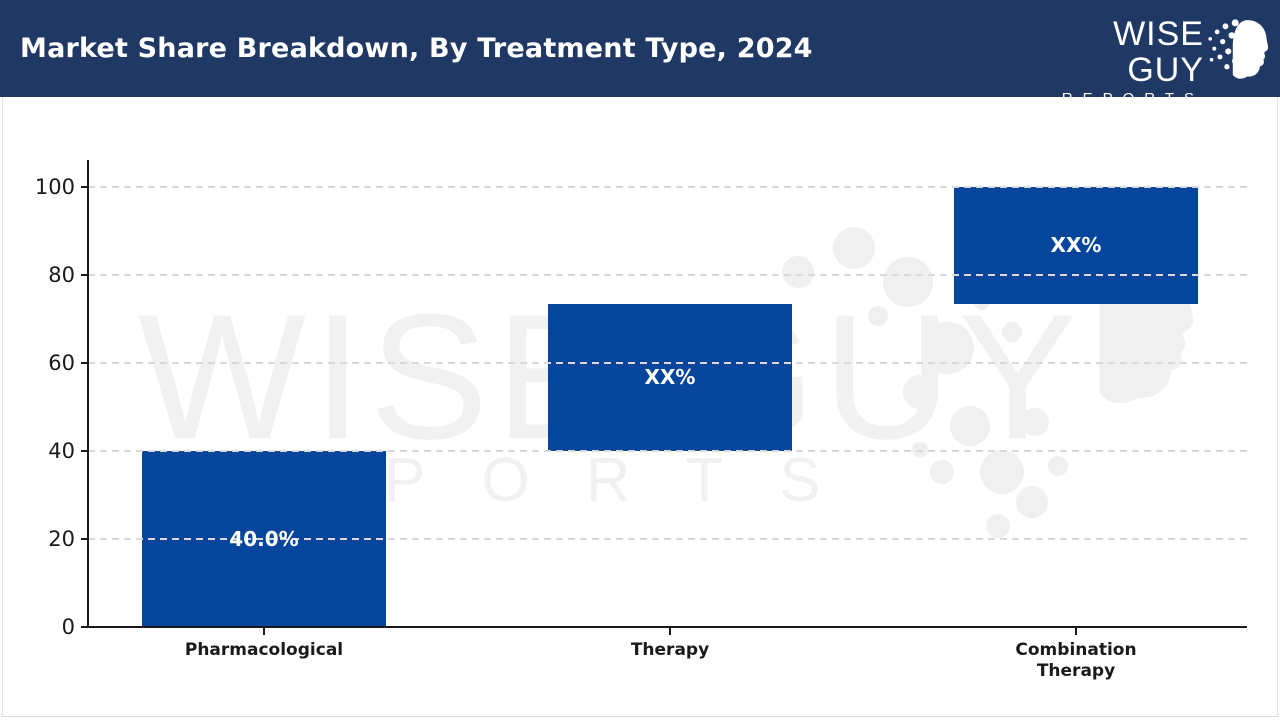 Image resolution: width=1280 pixels, height=720 pixels. I want to click on logo-text: WISE GUY REPORTS, so click(1117, 62).